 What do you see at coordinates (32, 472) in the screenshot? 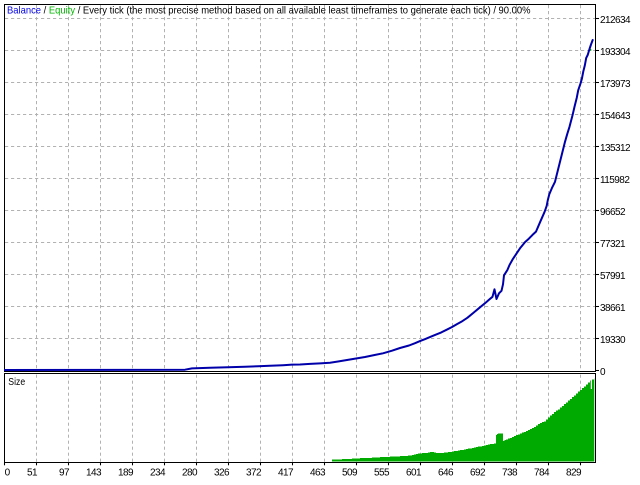
I see `svg-text: 51` at bounding box center [32, 472].